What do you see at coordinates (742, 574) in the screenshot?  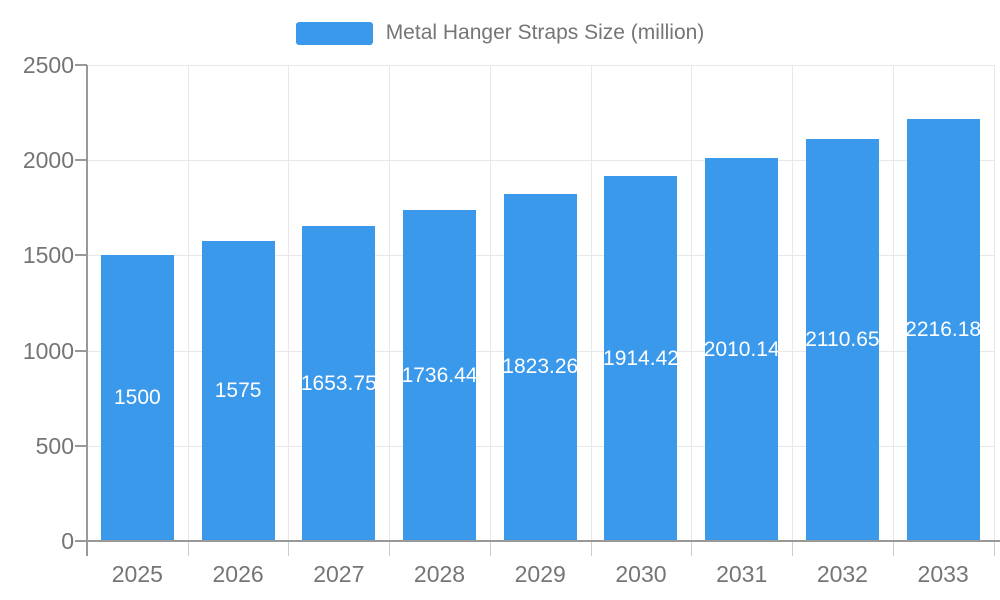 I see `x-axis-label-2031: 2031` at bounding box center [742, 574].